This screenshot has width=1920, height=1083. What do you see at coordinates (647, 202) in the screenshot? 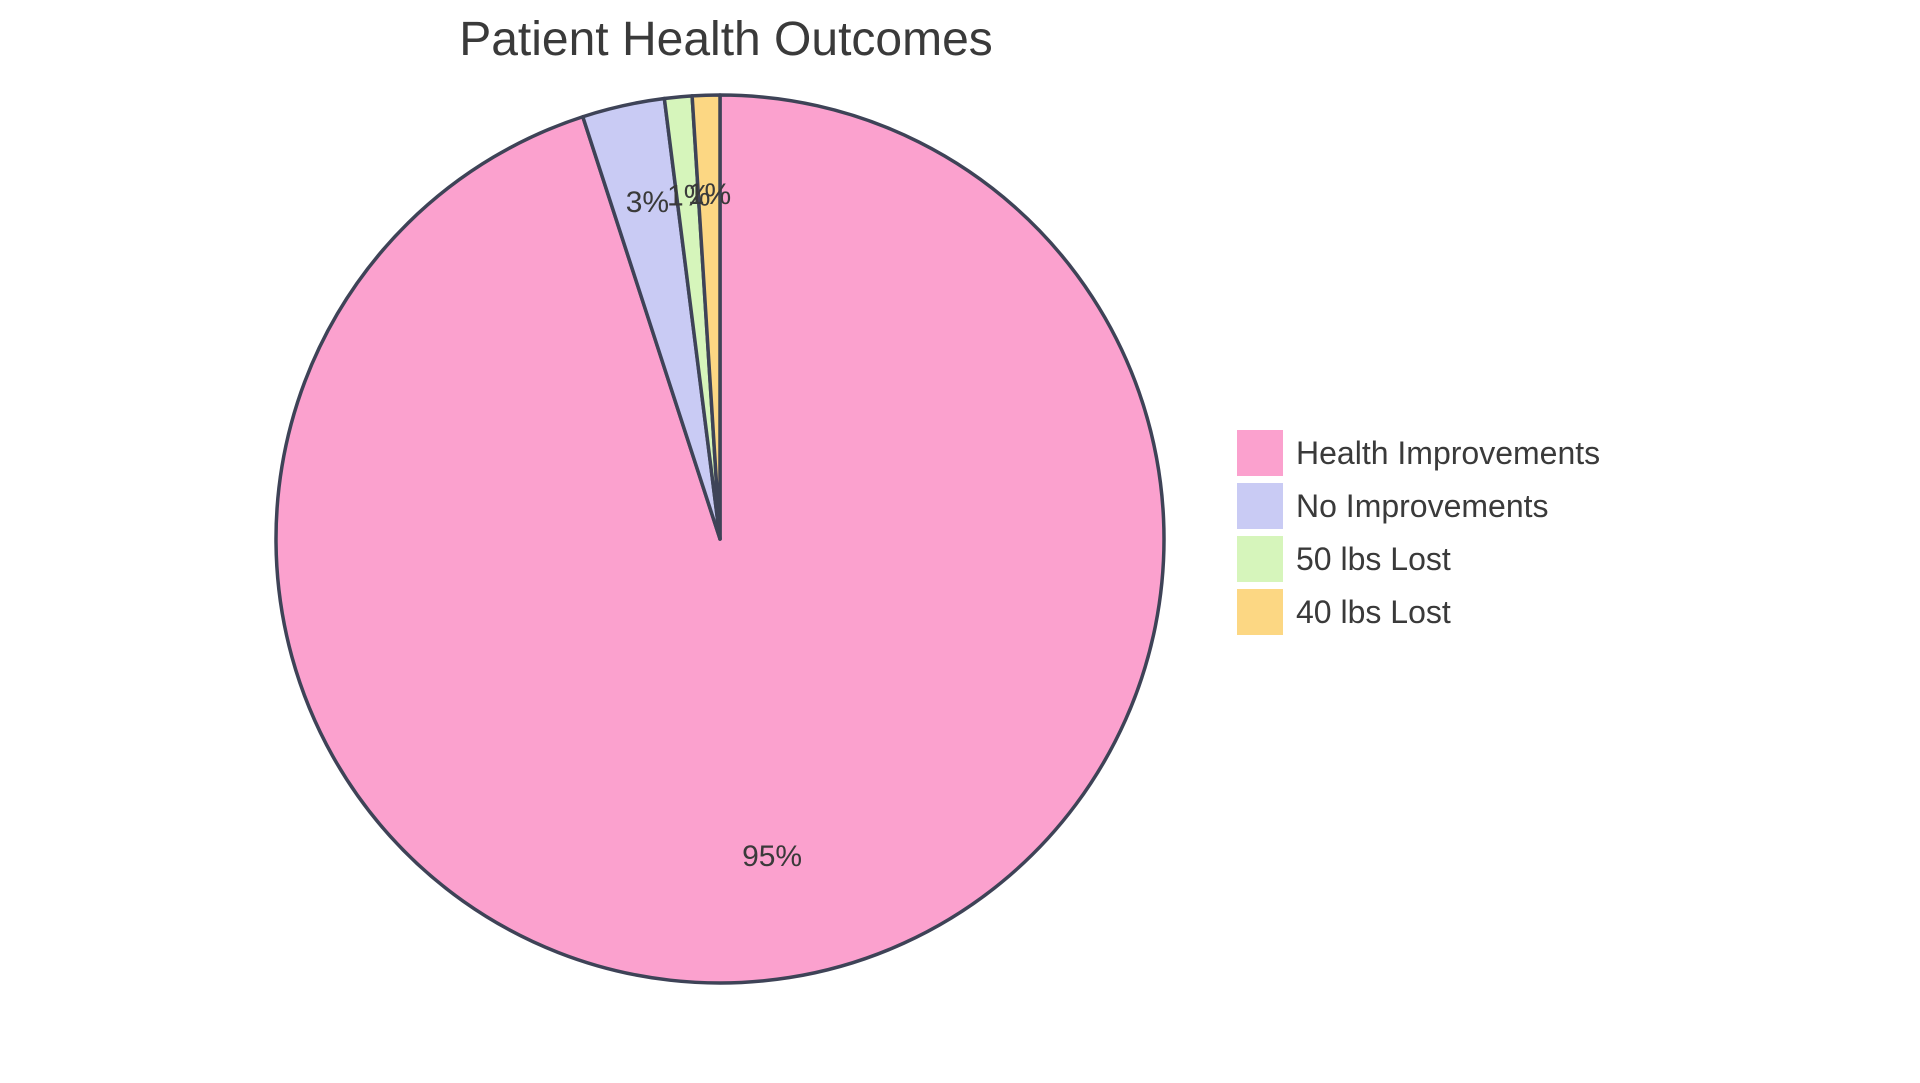
I see `percent-label-no-improvements: 3%` at bounding box center [647, 202].